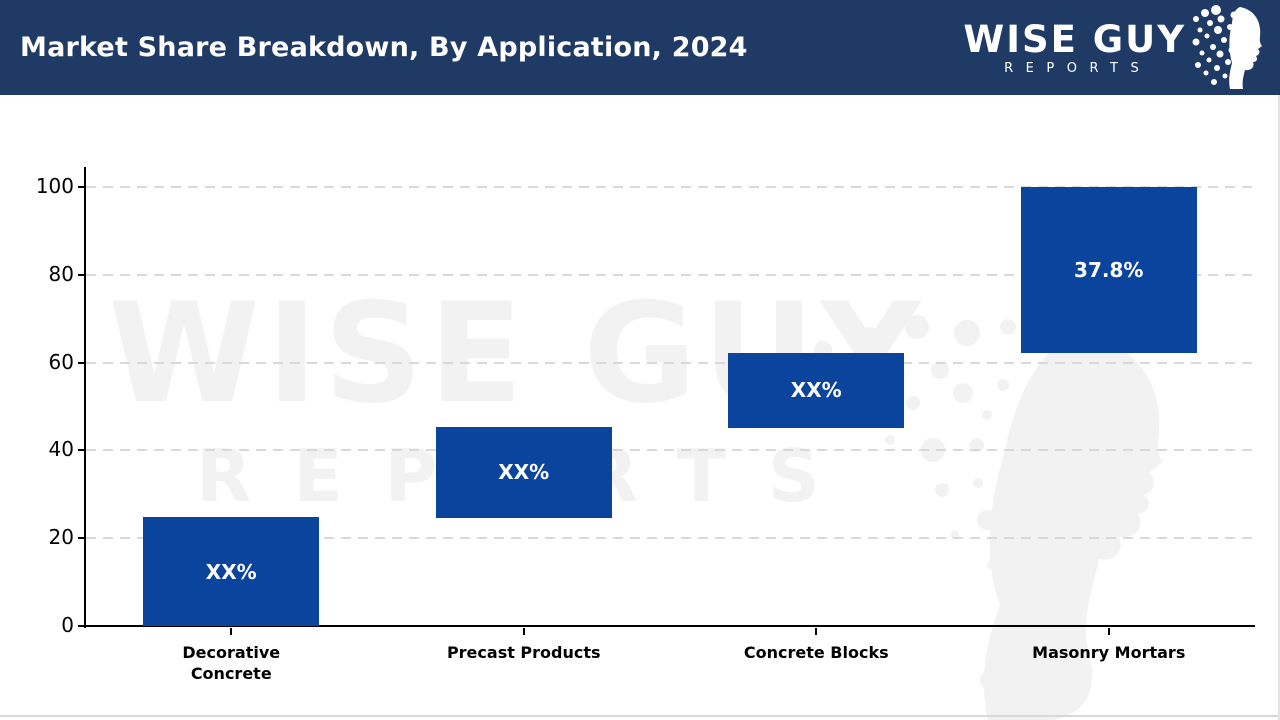 The image size is (1280, 720). What do you see at coordinates (669, 626) in the screenshot?
I see `x-axis-line` at bounding box center [669, 626].